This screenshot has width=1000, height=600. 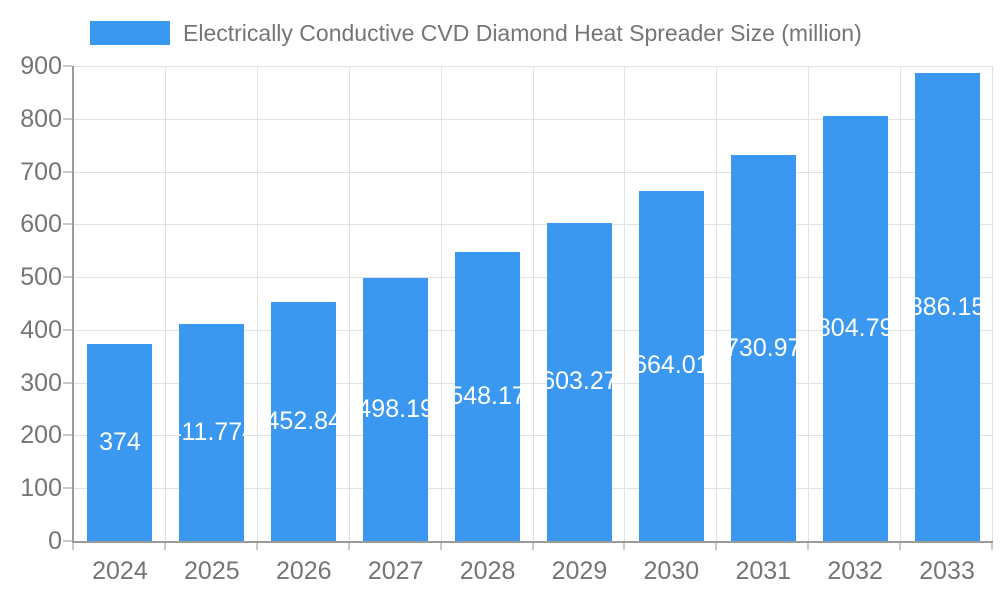 I want to click on x-axis-tick-label: 2030, so click(x=671, y=571).